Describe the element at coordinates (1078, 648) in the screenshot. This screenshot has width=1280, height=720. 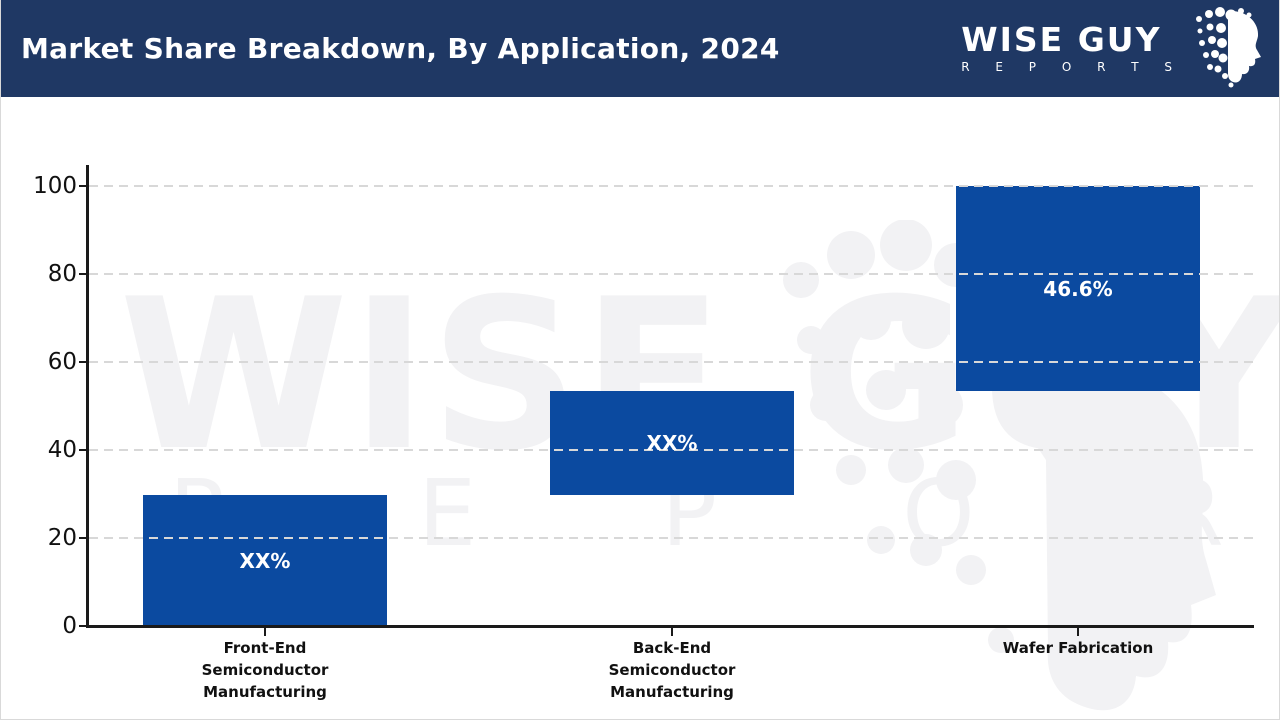
I see `x-category-label: Wafer Fabrication` at that location.